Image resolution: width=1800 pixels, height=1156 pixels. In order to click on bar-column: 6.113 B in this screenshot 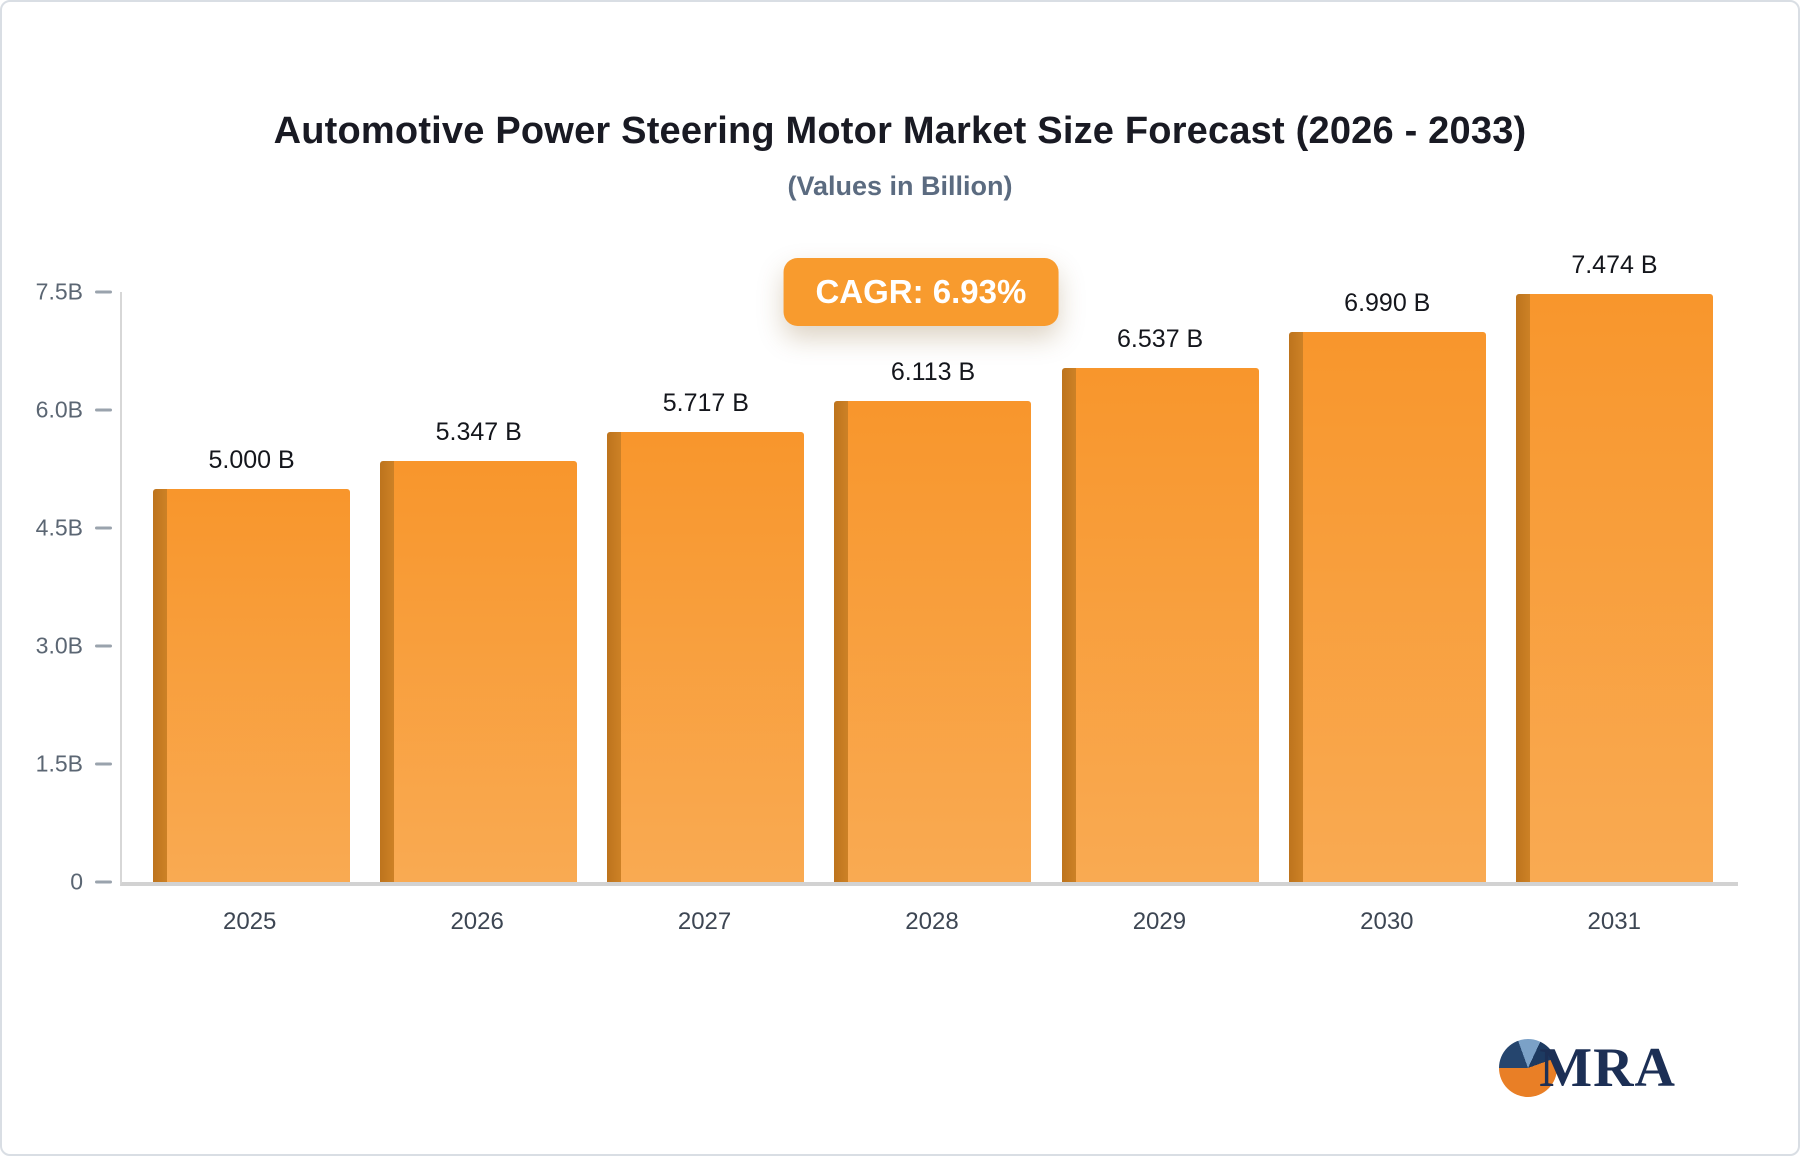, I will do `click(932, 587)`.